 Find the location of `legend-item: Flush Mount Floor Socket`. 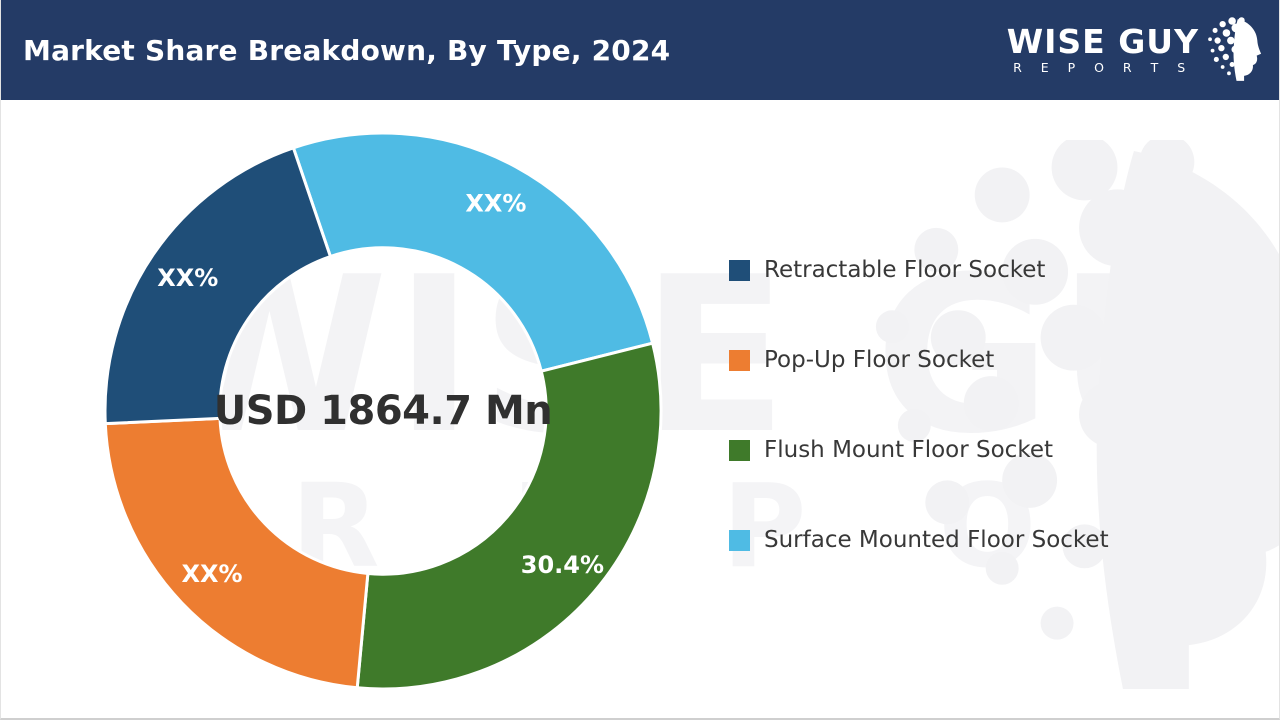

legend-item: Flush Mount Floor Socket is located at coordinates (919, 450).